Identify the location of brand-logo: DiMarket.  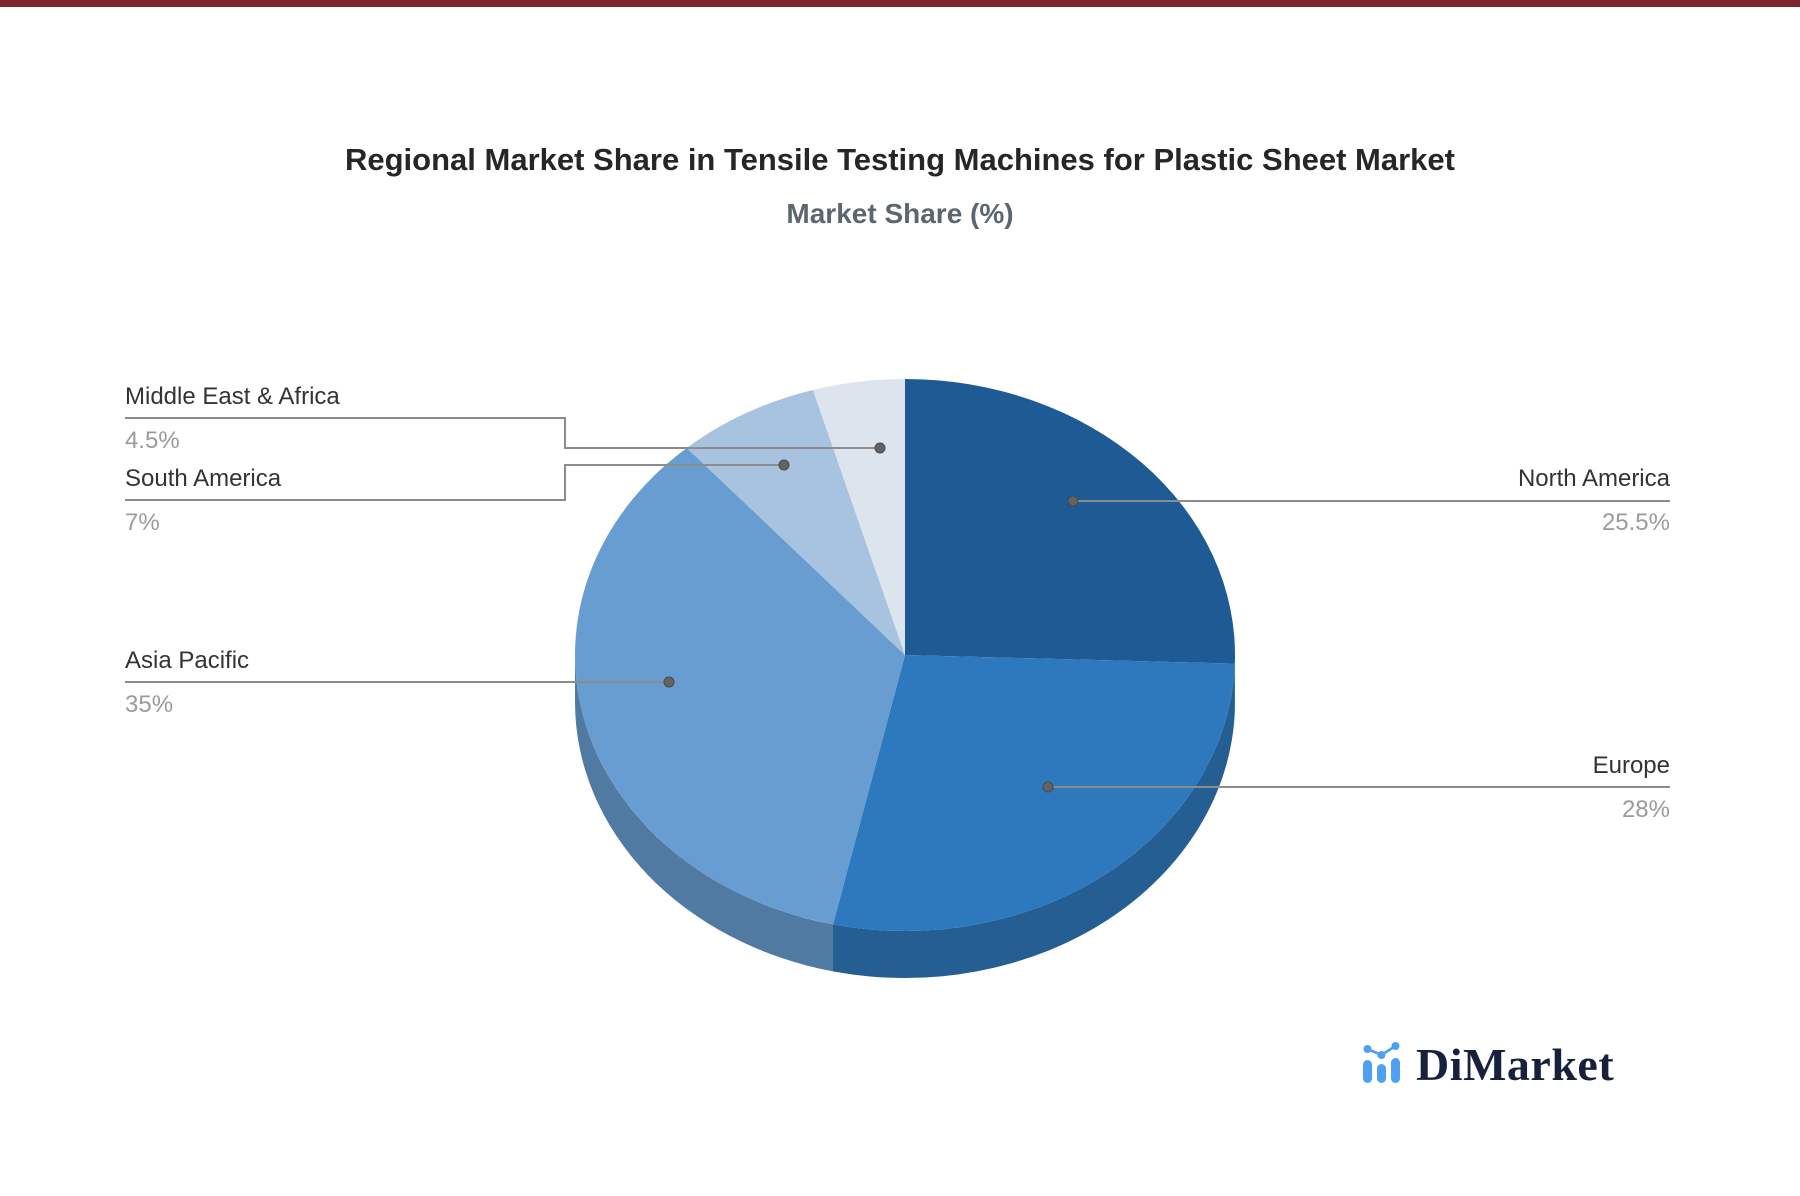
(1487, 1064).